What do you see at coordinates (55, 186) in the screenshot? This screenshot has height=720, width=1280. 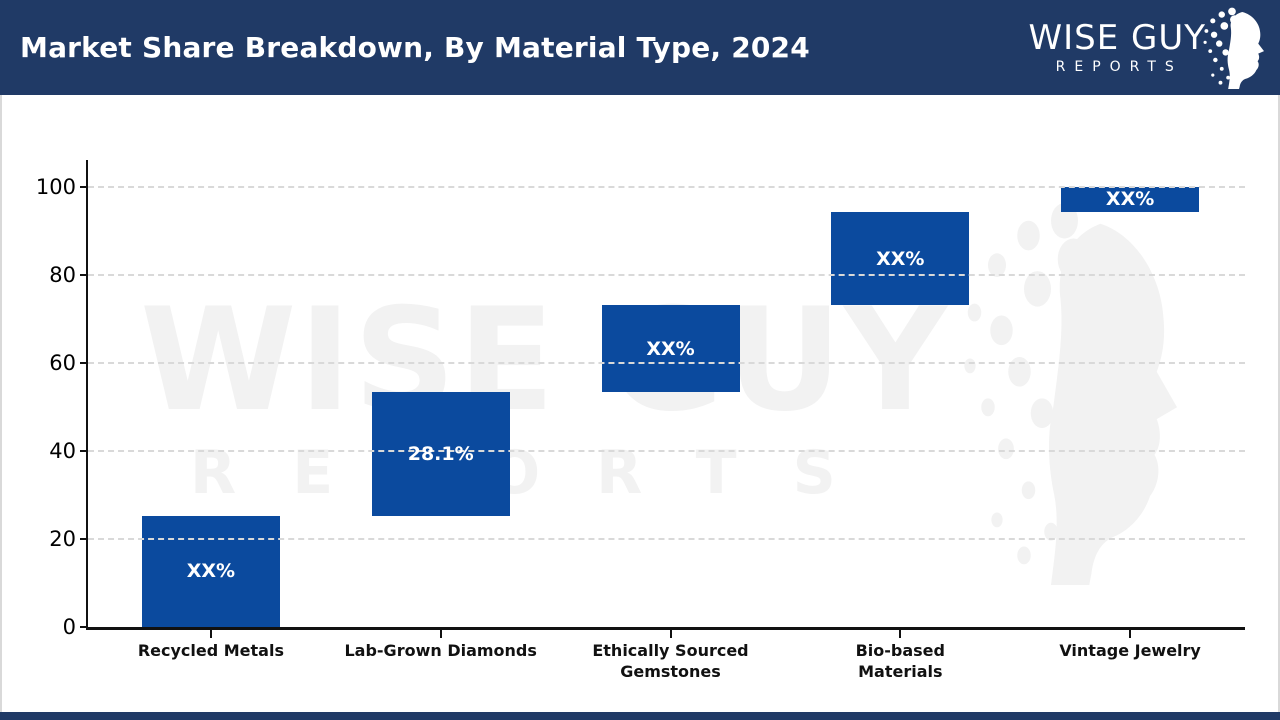 I see `y-tick-label: 100` at bounding box center [55, 186].